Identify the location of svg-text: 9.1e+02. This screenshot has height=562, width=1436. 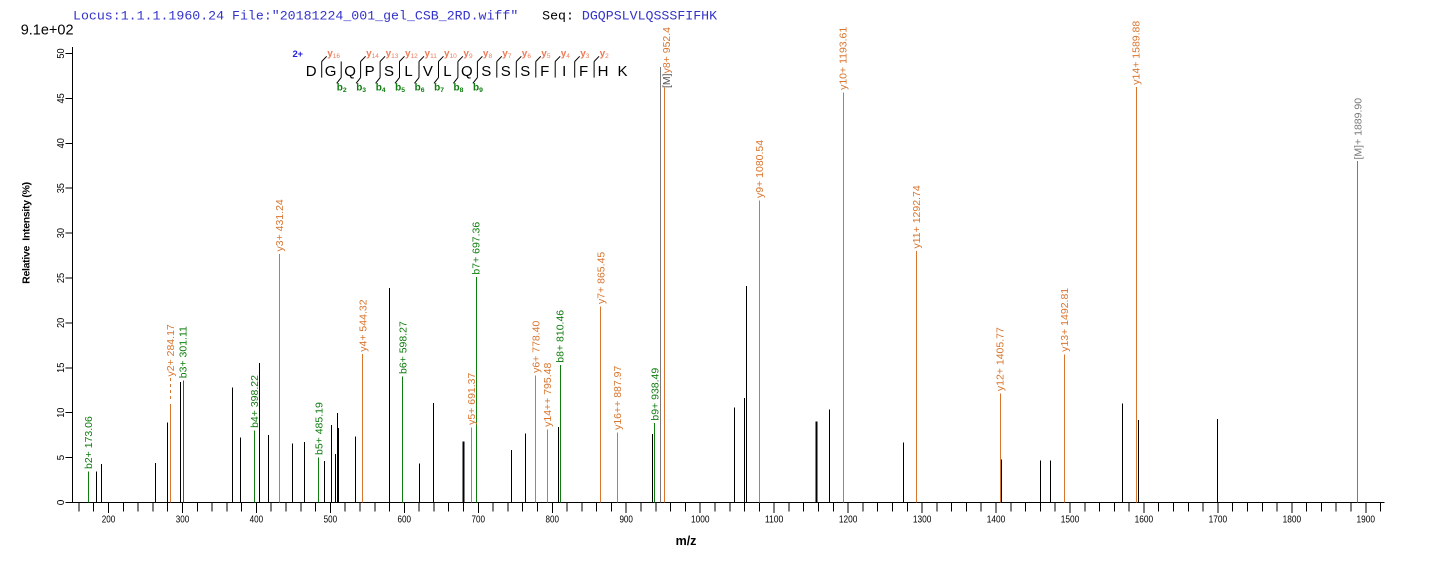
(47, 31).